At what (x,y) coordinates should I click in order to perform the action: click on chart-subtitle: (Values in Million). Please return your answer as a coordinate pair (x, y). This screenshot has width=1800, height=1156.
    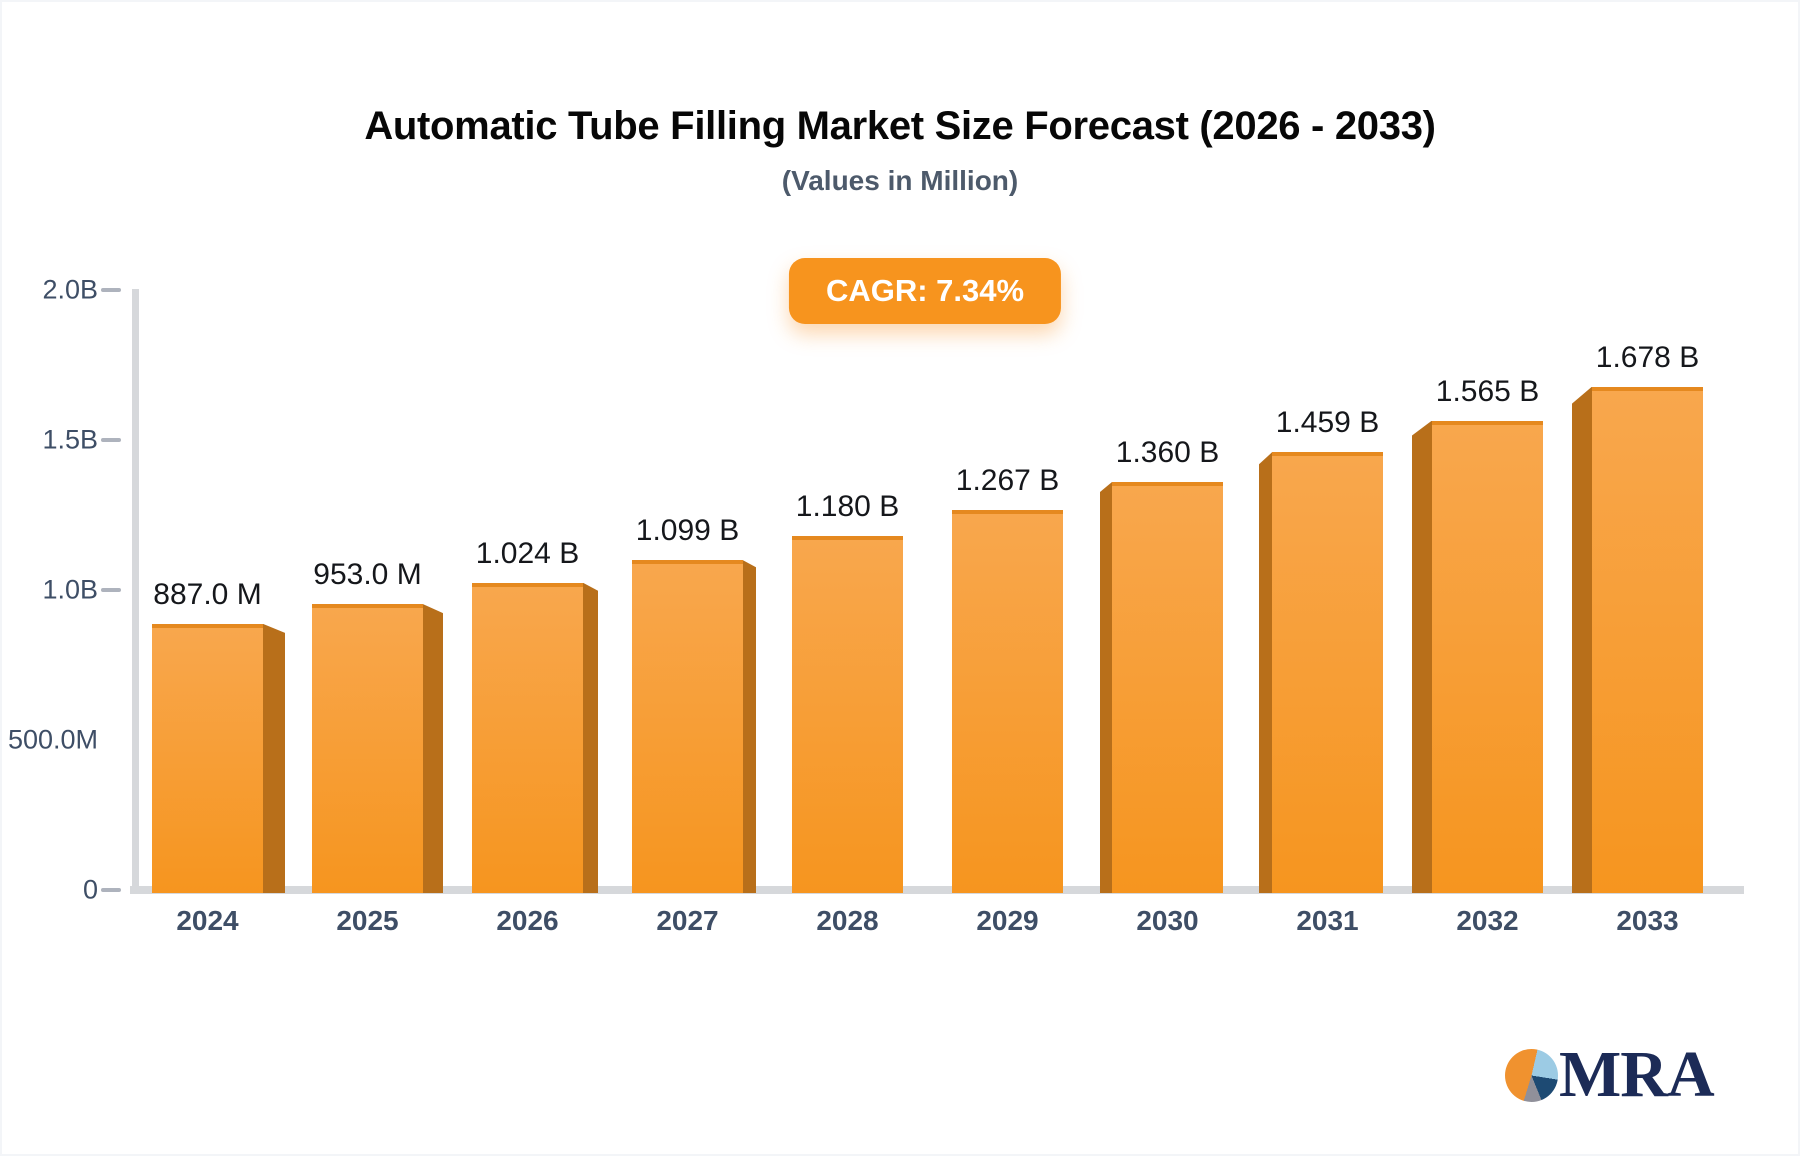
    Looking at the image, I should click on (900, 180).